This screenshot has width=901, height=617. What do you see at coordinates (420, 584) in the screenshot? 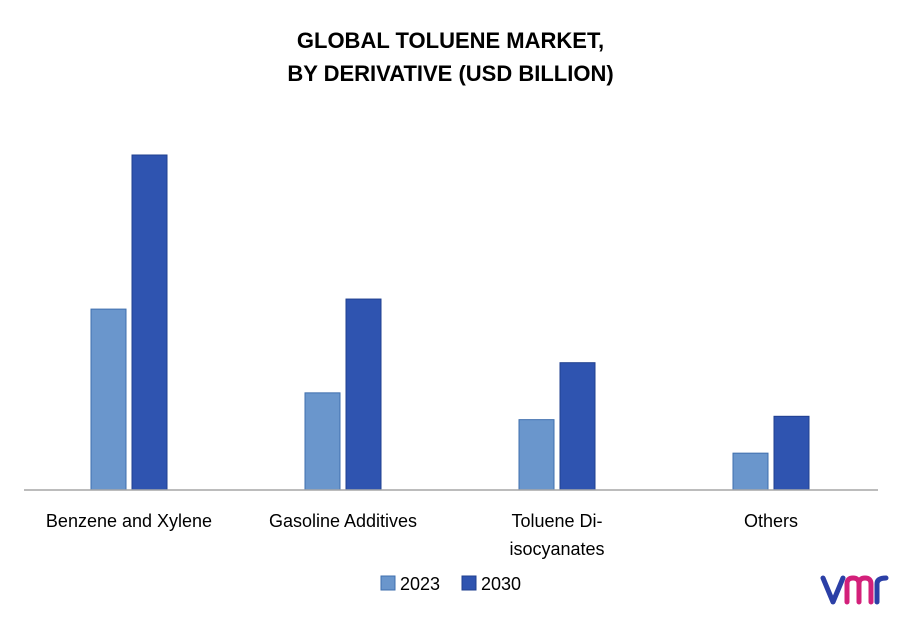
I see `legend-label-2023: 2023` at bounding box center [420, 584].